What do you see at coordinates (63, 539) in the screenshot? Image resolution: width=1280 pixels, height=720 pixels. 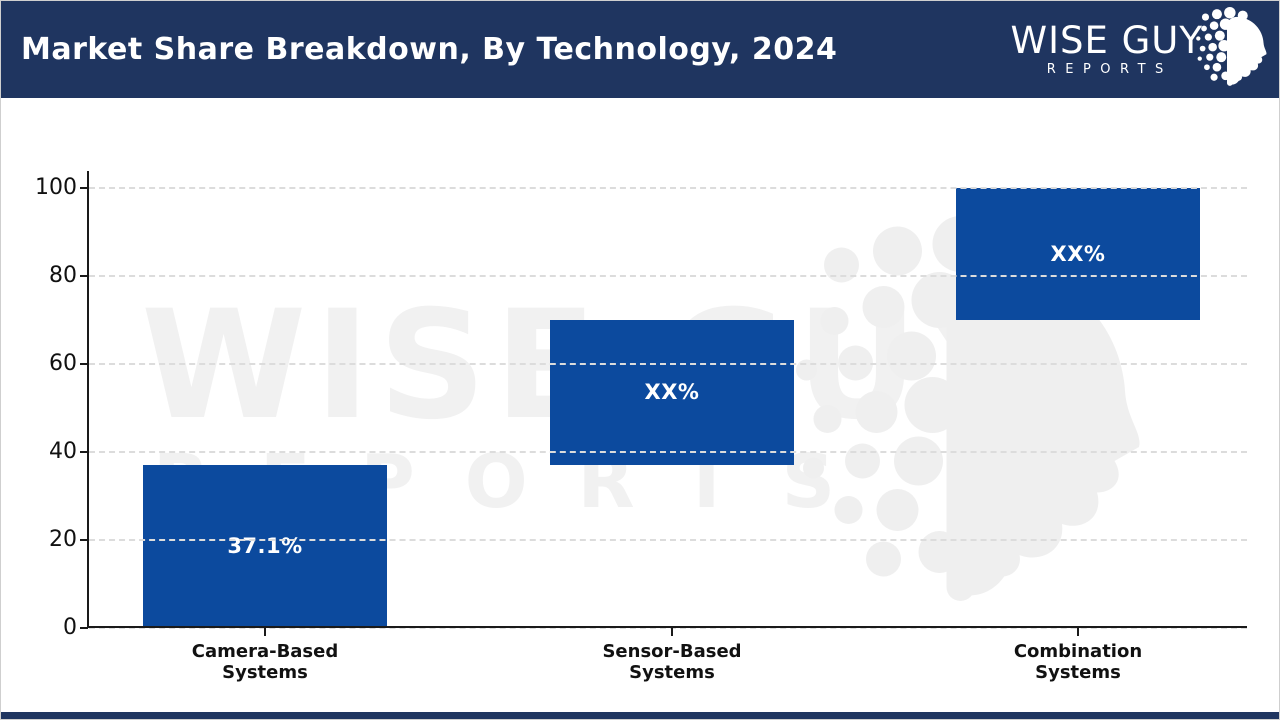 I see `y-tick-label: 20` at bounding box center [63, 539].